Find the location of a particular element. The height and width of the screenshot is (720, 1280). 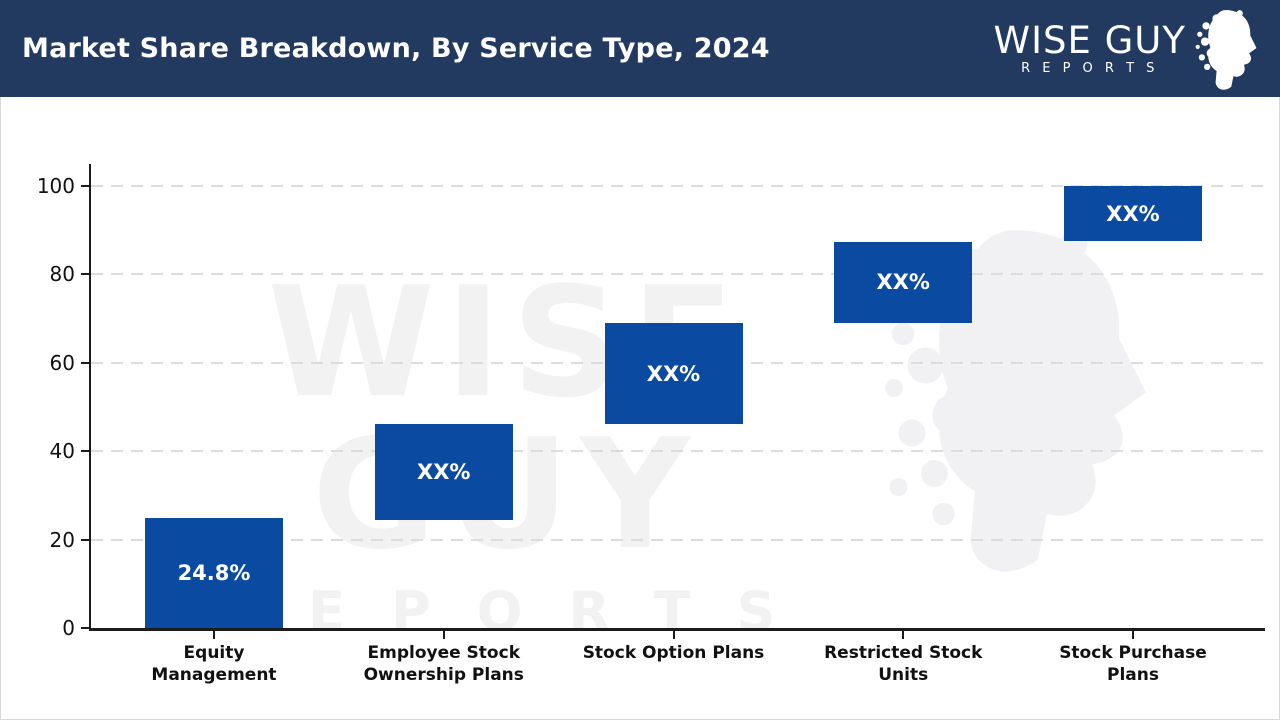

x-axis-category-label: Equity Management is located at coordinates (214, 664).